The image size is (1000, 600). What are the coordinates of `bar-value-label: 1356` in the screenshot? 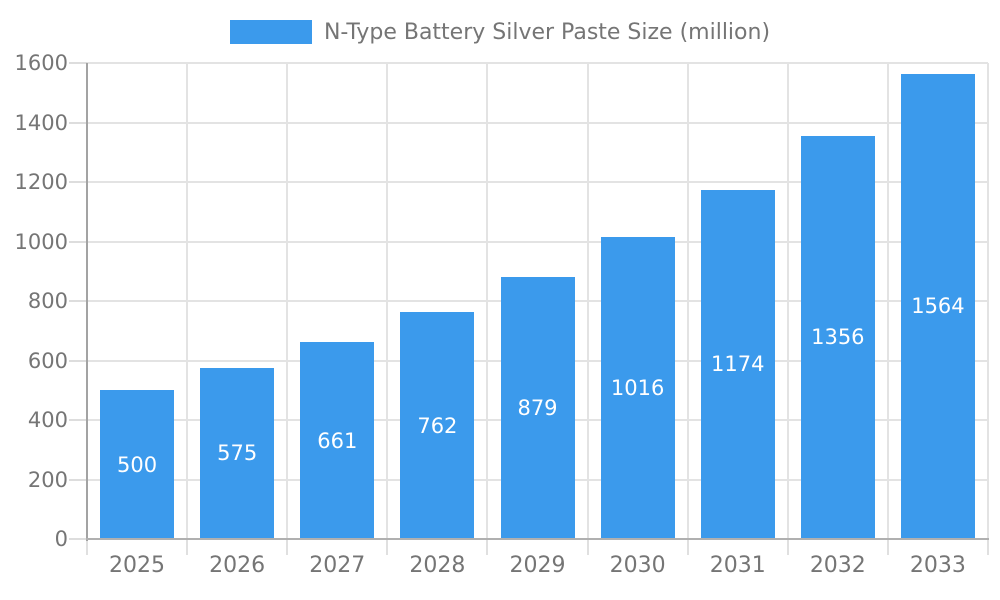 It's located at (838, 337).